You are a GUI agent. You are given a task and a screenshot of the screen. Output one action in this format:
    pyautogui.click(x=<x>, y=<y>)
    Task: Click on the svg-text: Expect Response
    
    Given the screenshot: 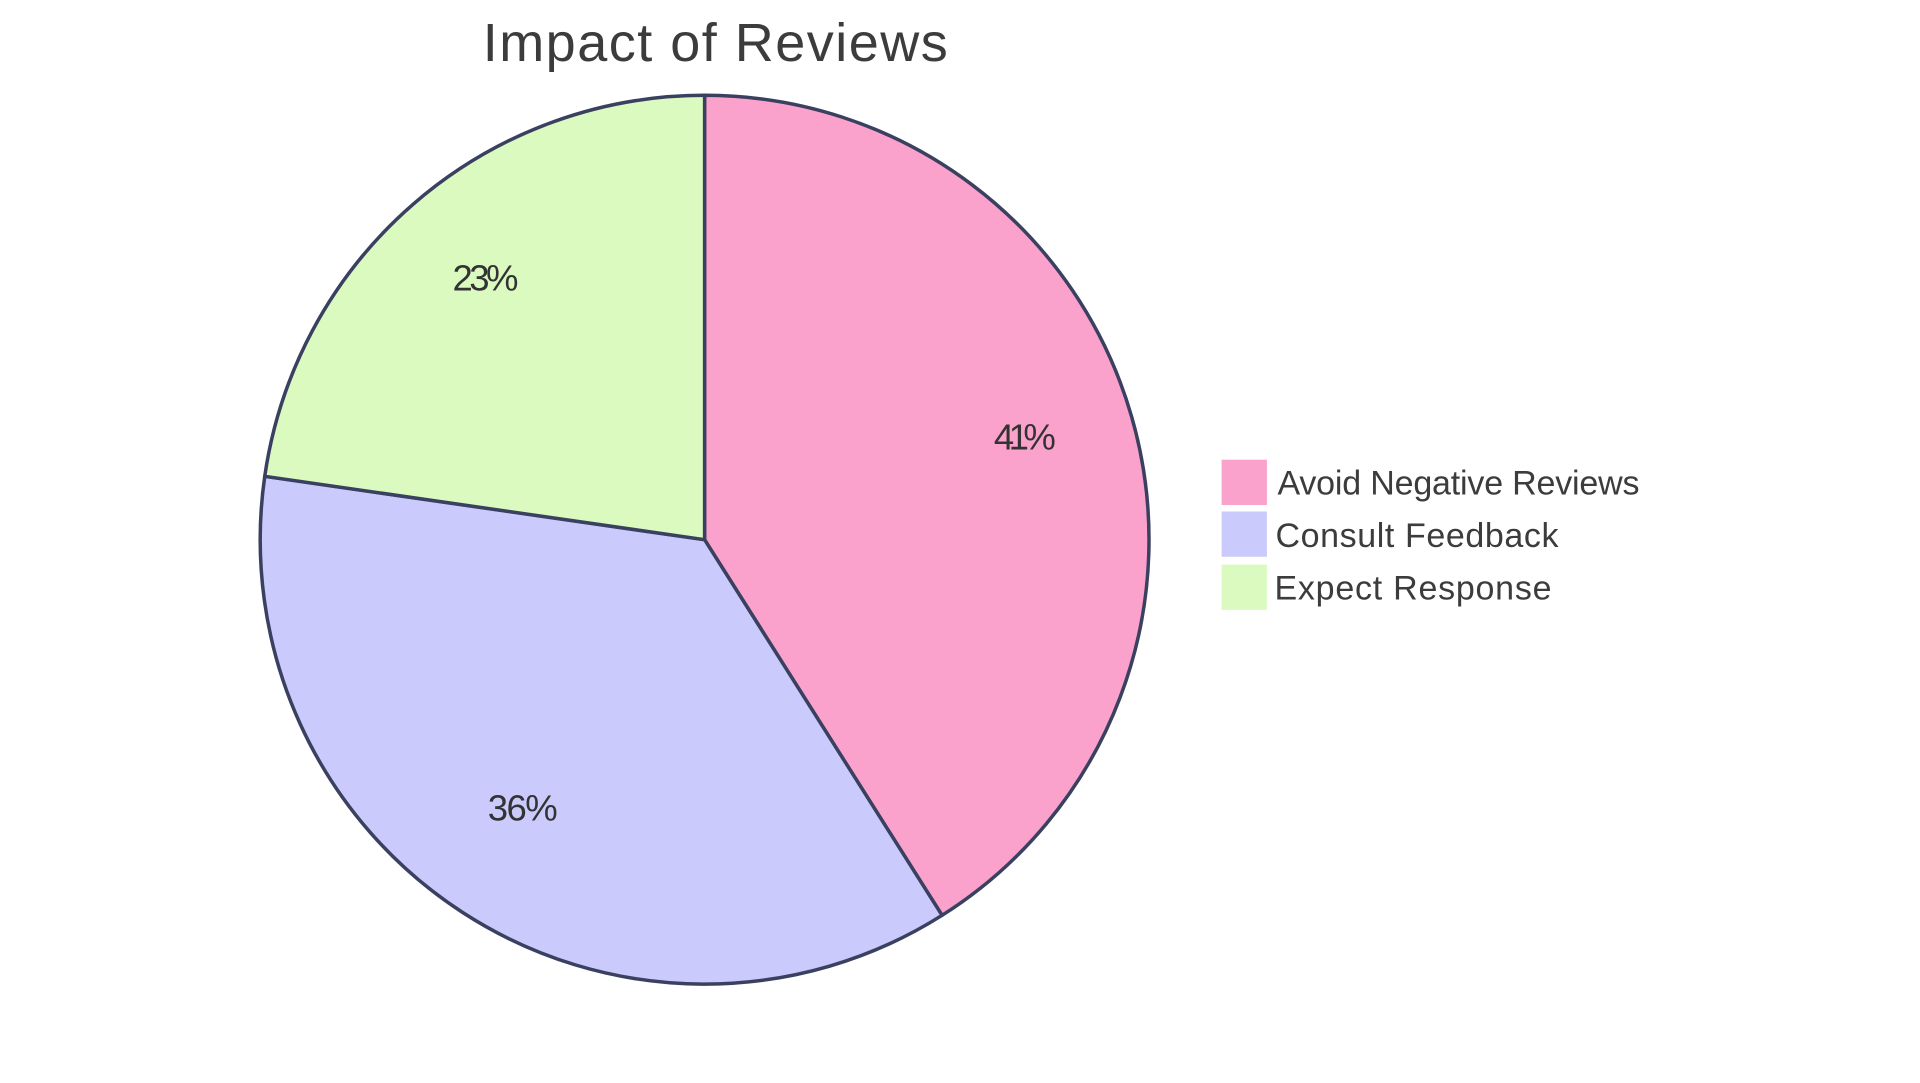 What is the action you would take?
    pyautogui.click(x=1413, y=589)
    